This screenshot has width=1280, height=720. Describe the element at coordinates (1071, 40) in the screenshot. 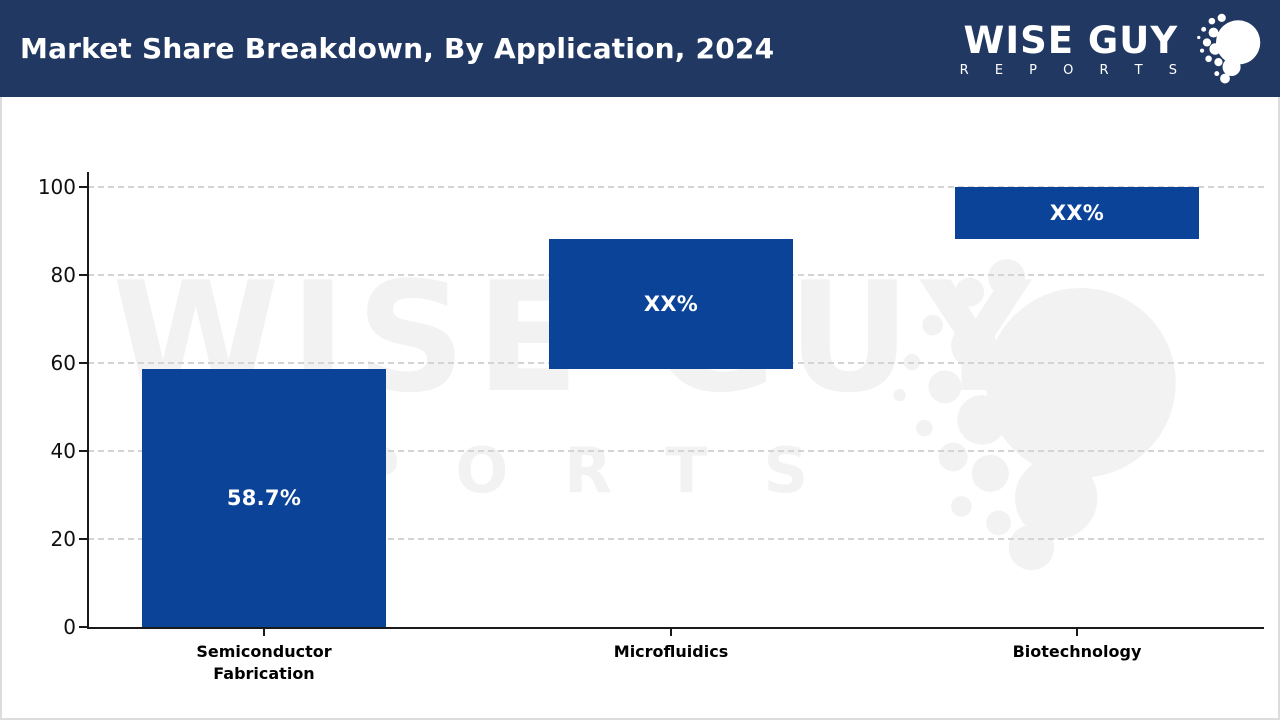

I see `logo-wordmark: WISE GUY` at that location.